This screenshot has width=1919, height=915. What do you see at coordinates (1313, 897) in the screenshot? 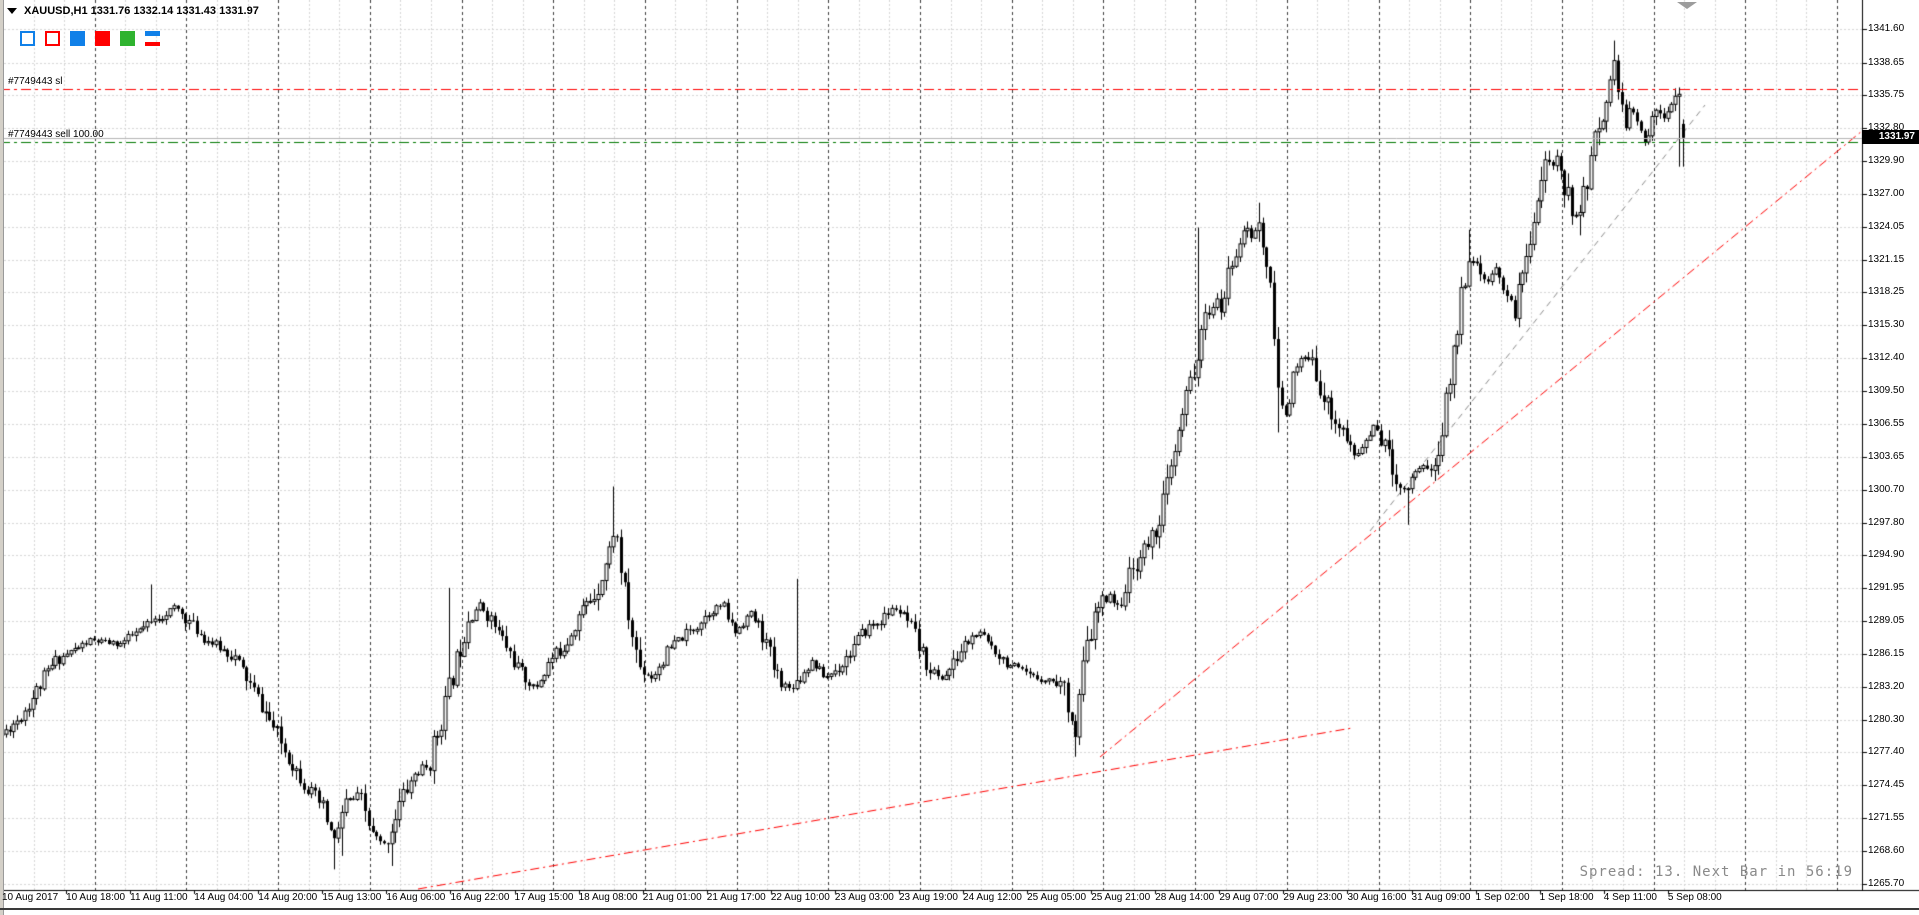
I see `time-axis-label: 29 Aug 23:00` at bounding box center [1313, 897].